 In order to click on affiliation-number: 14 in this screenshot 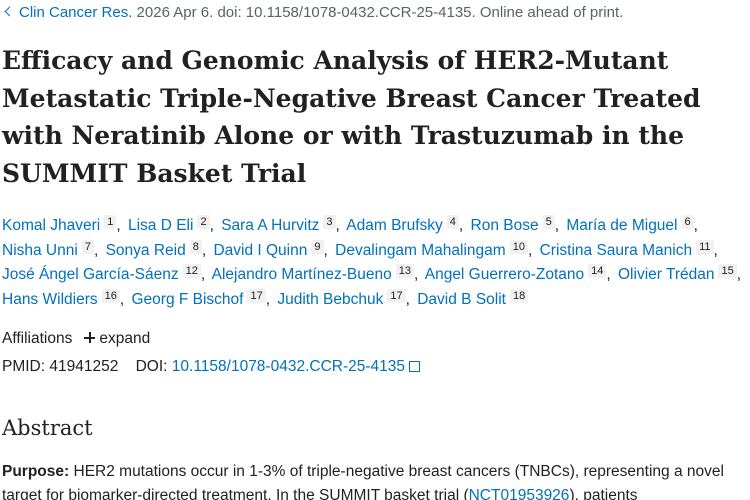, I will do `click(597, 271)`.